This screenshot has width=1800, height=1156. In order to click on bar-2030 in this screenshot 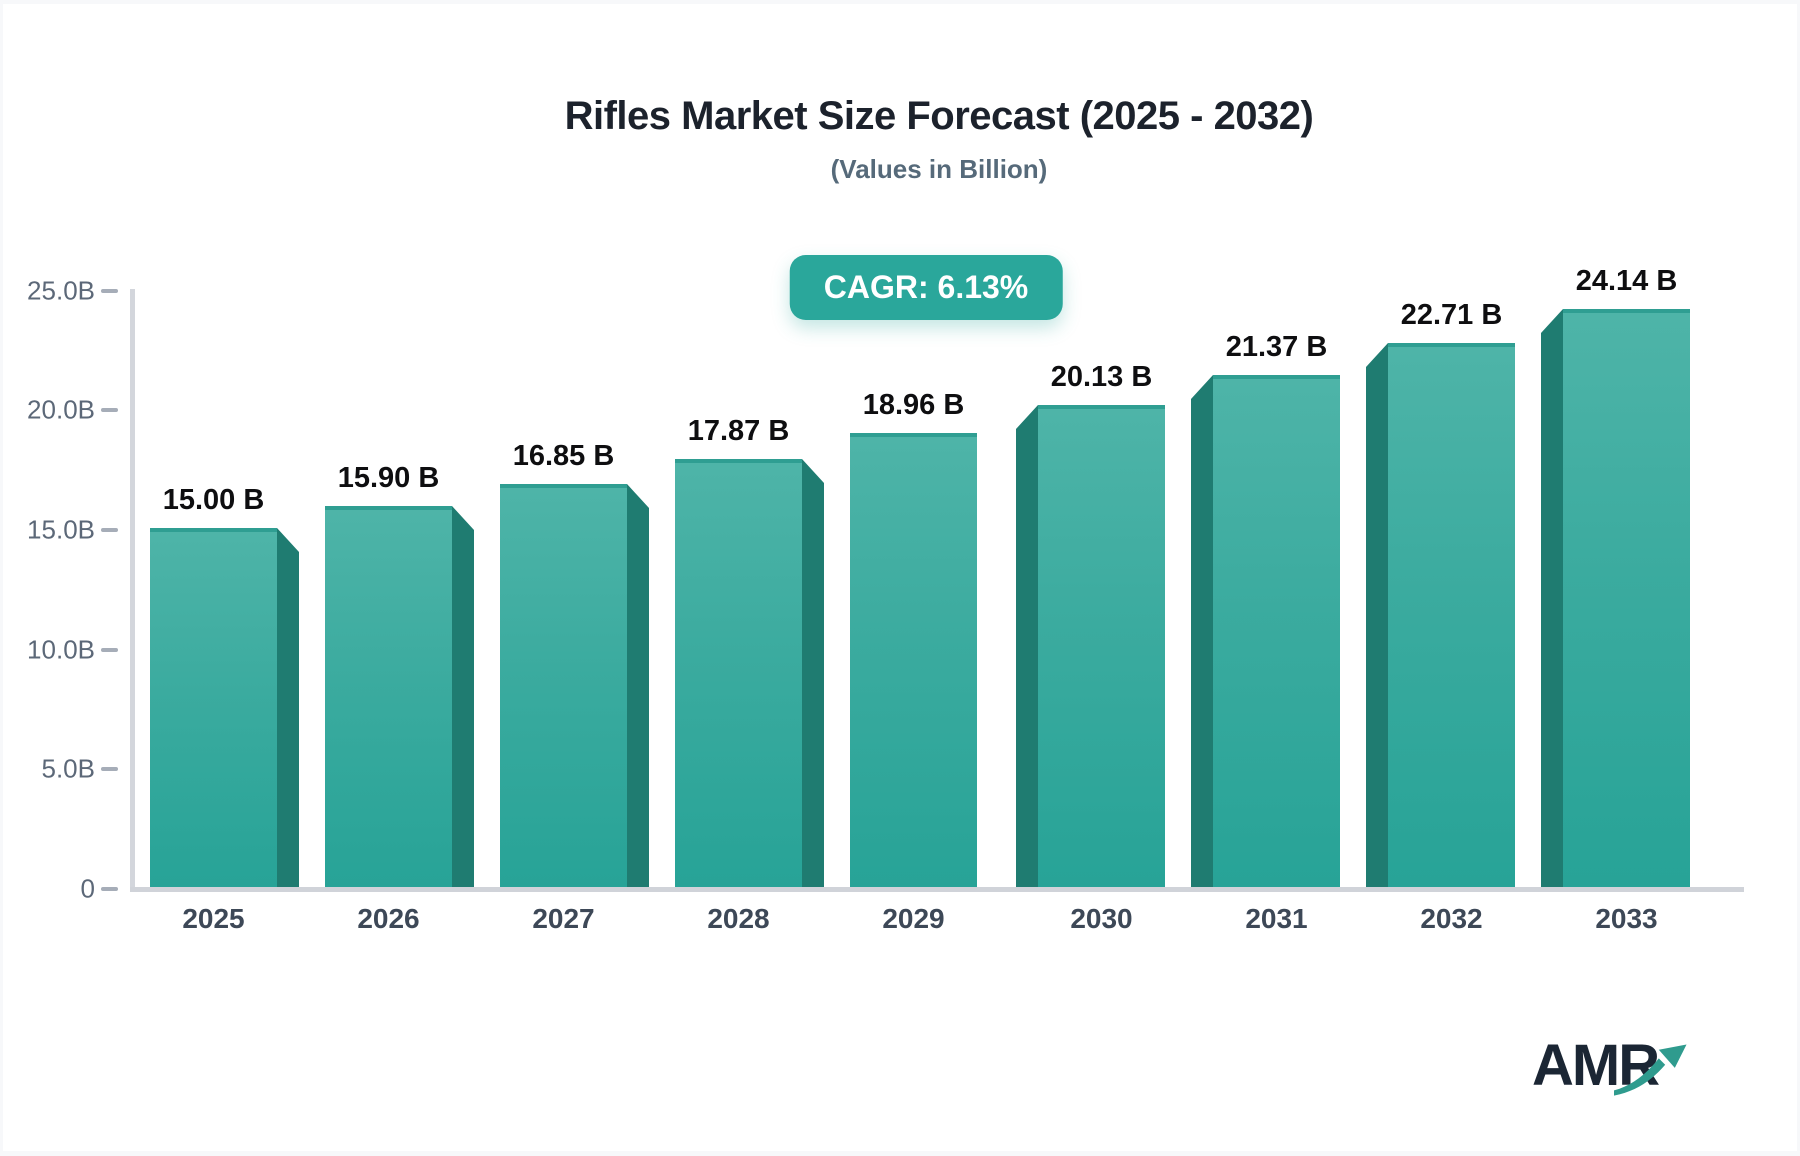, I will do `click(1101, 646)`.